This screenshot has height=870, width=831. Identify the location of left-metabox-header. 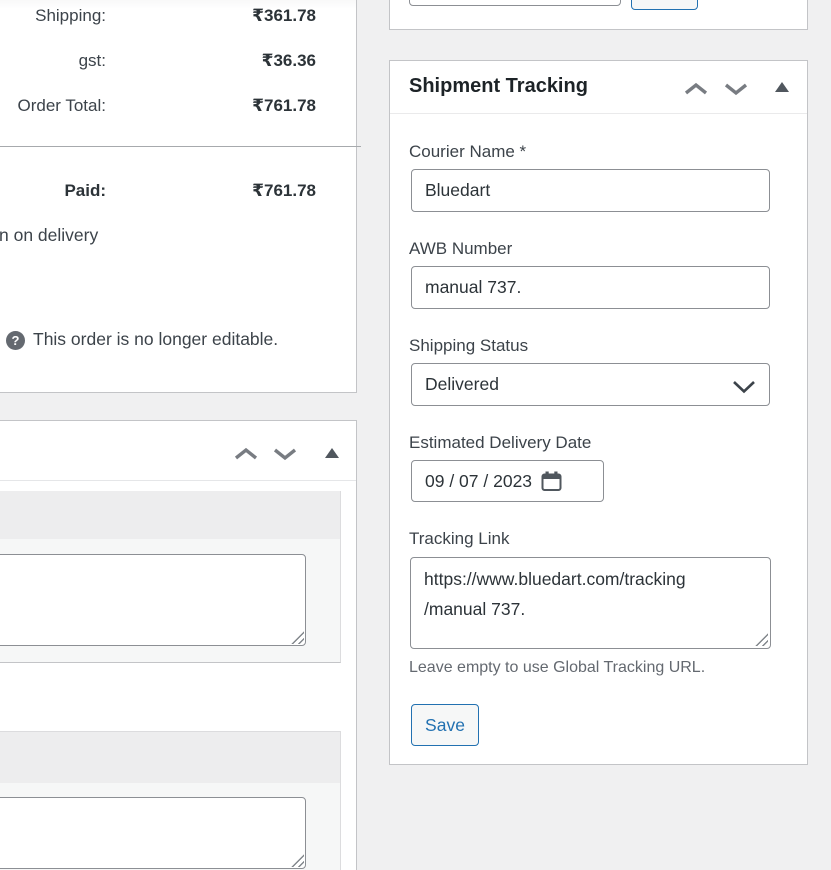
(178, 451).